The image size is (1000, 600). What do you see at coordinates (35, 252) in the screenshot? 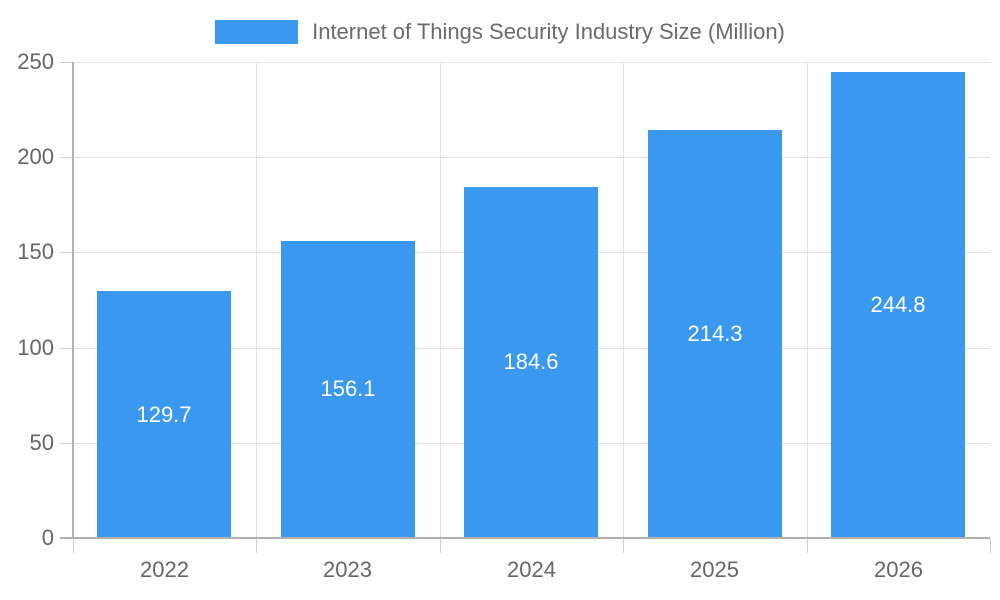
I see `y-tick-label: 150` at bounding box center [35, 252].